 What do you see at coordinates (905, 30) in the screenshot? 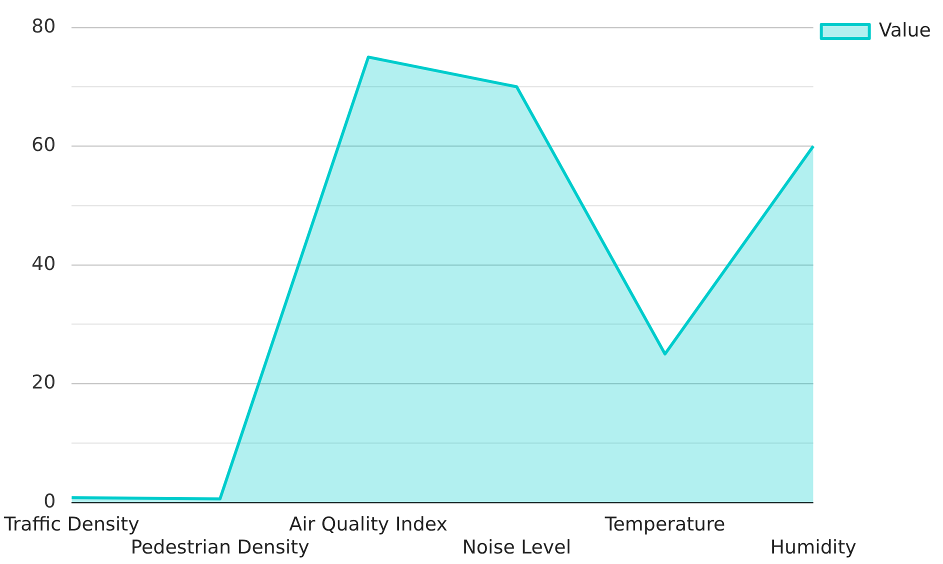
I see `legend-label: Value` at bounding box center [905, 30].